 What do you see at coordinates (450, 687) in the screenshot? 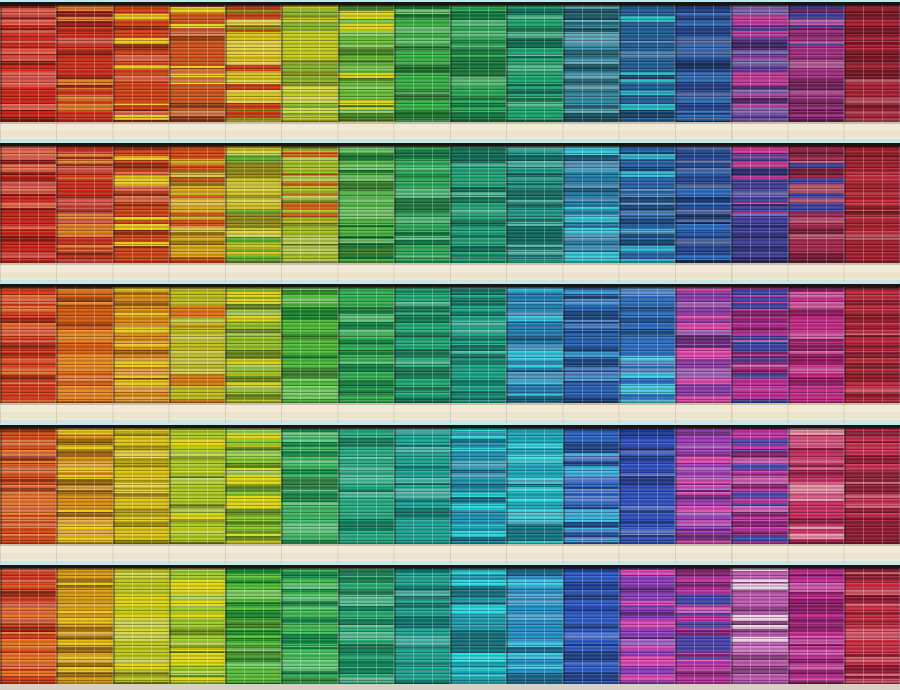
I see `facade-base-strip` at bounding box center [450, 687].